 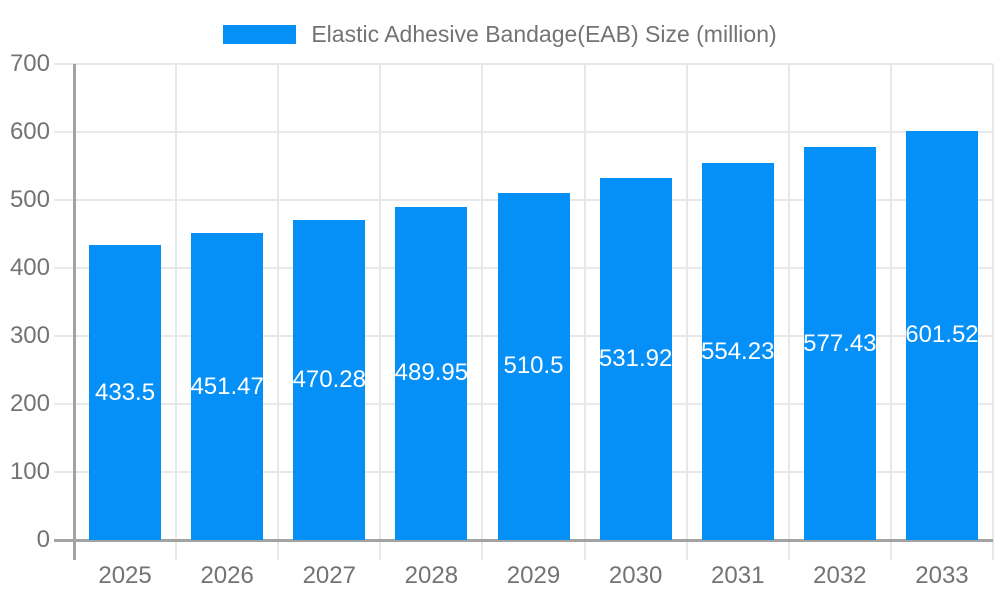 I want to click on y-axis-tick-label: 200, so click(x=29, y=403).